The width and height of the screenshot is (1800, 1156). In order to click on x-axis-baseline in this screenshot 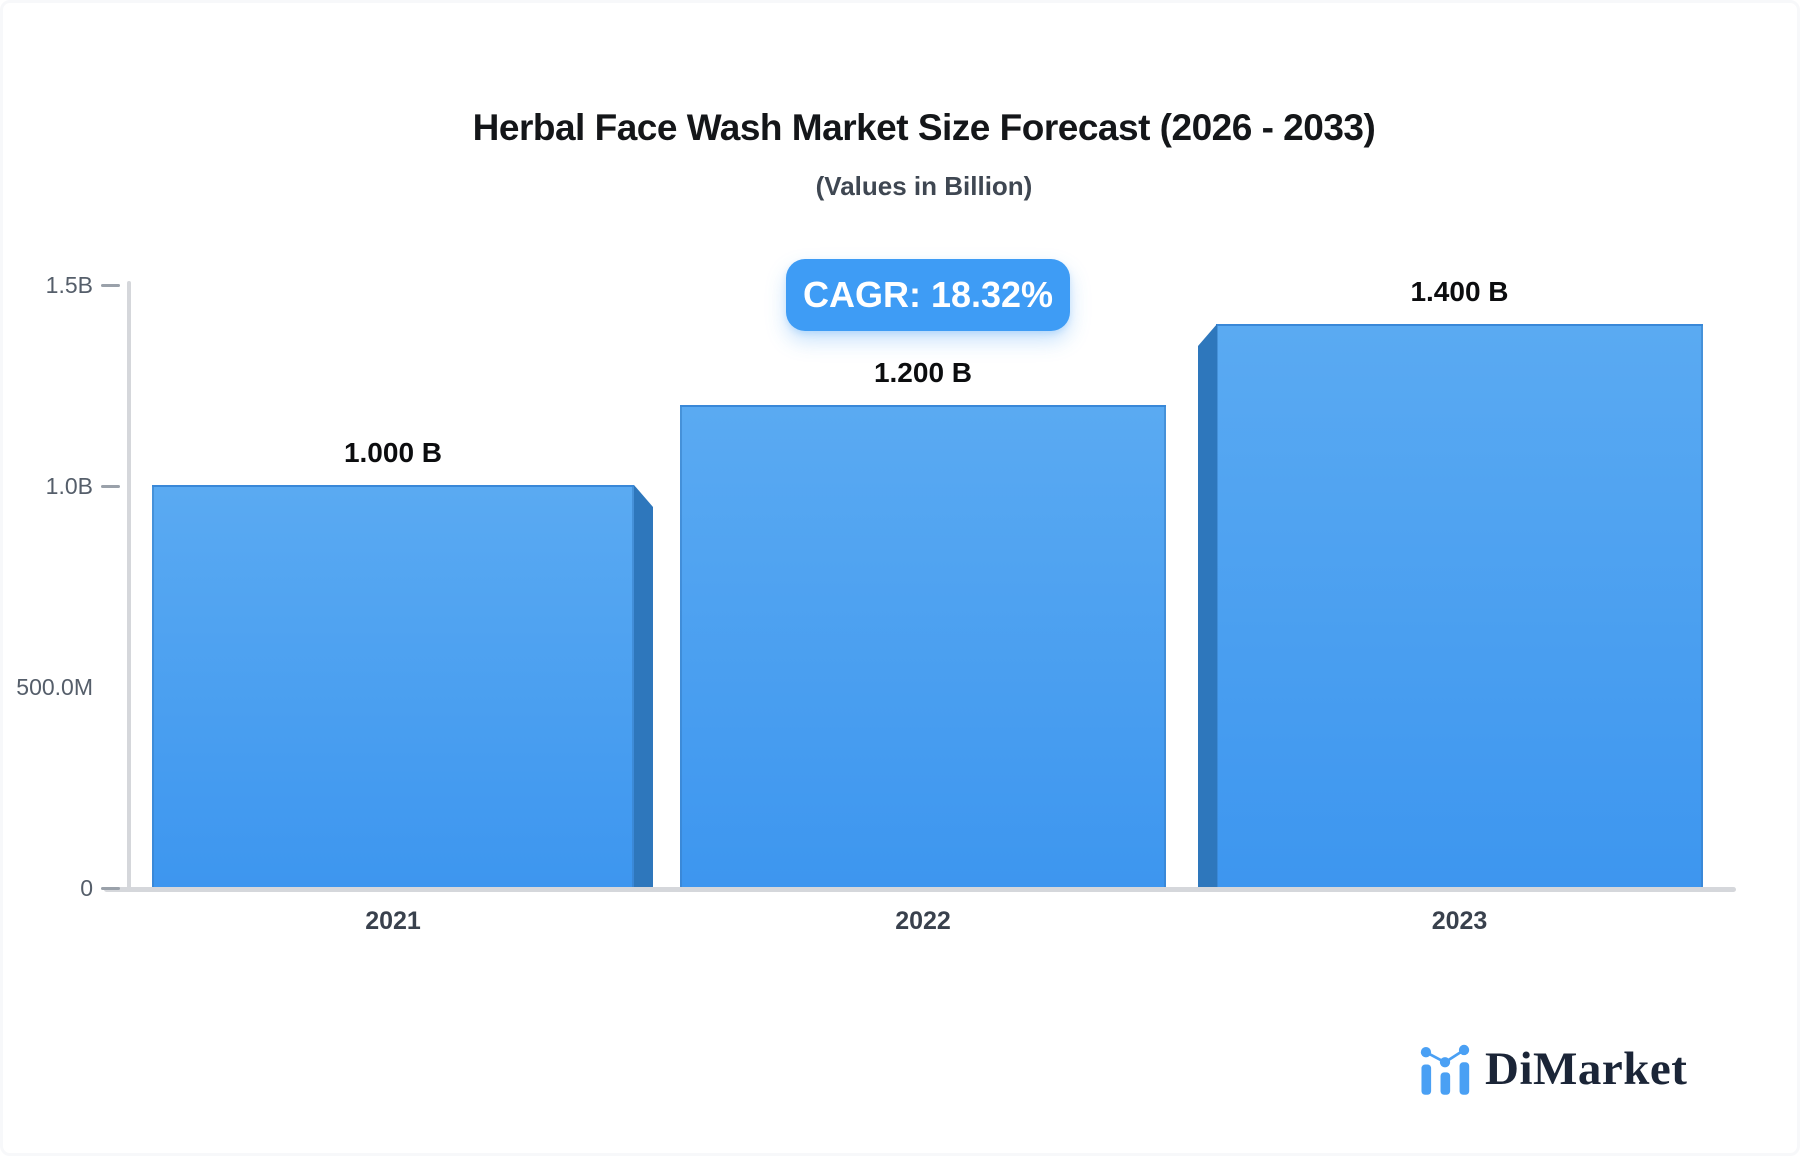, I will do `click(920, 889)`.